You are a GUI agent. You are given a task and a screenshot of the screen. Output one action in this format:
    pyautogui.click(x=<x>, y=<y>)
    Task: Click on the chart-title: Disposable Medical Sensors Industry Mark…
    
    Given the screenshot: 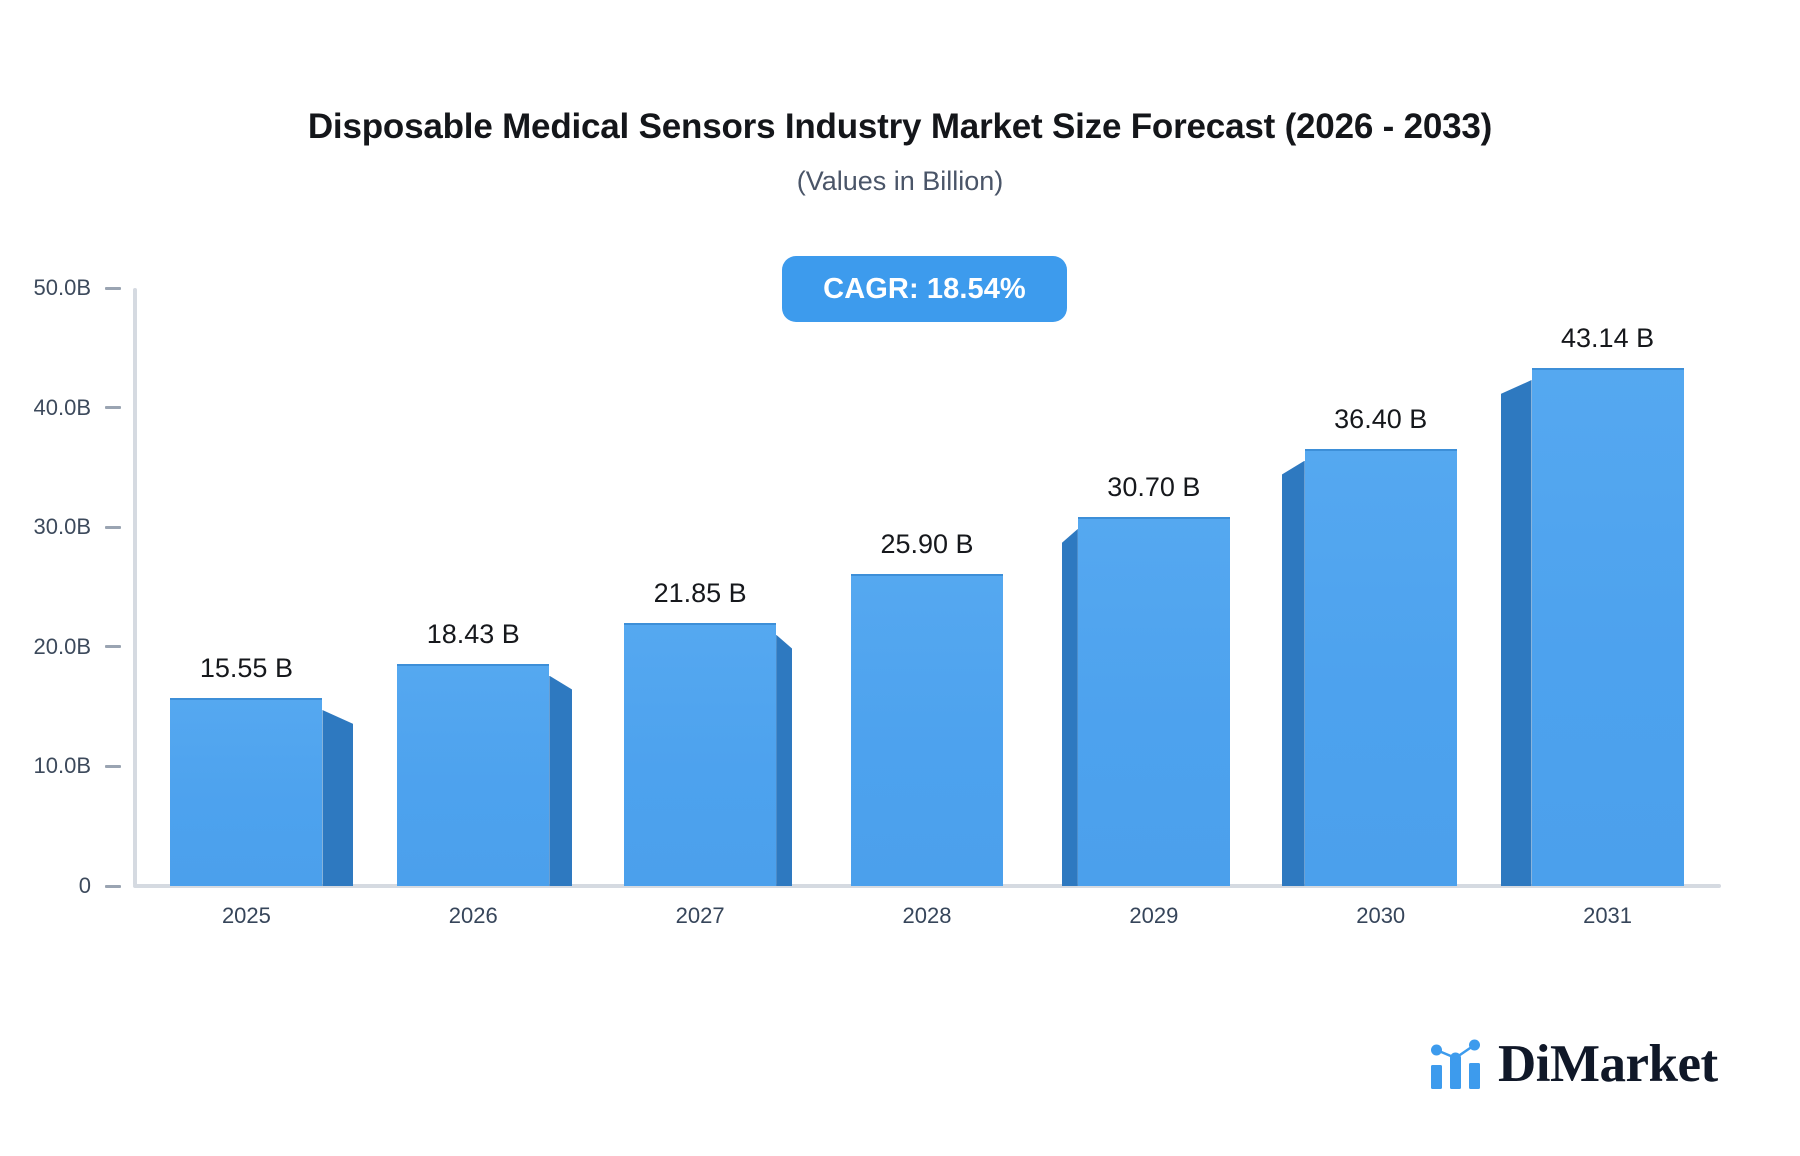 What is the action you would take?
    pyautogui.click(x=900, y=126)
    